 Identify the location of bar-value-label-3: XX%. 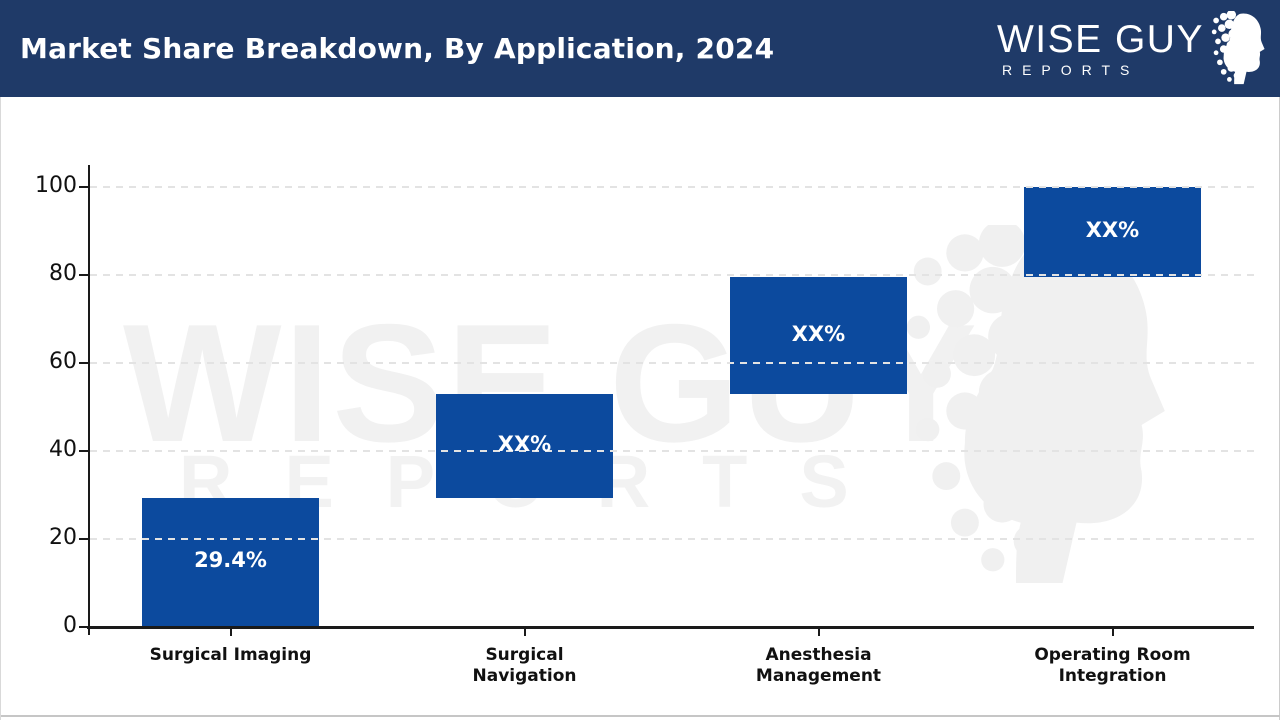
(1112, 230).